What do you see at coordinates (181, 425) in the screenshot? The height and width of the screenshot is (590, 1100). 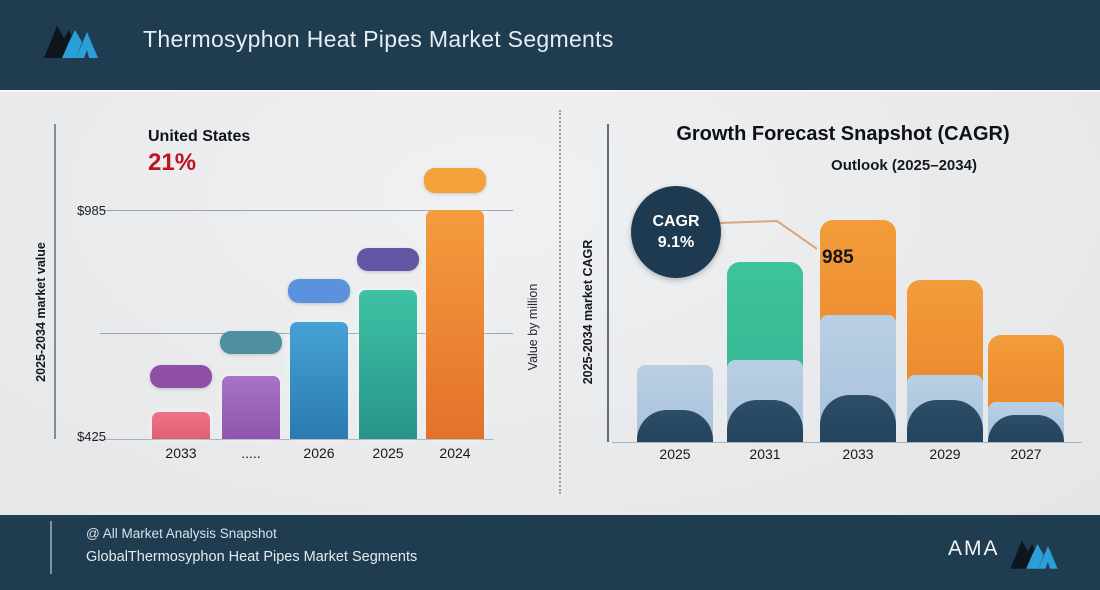 I see `bar-2033` at bounding box center [181, 425].